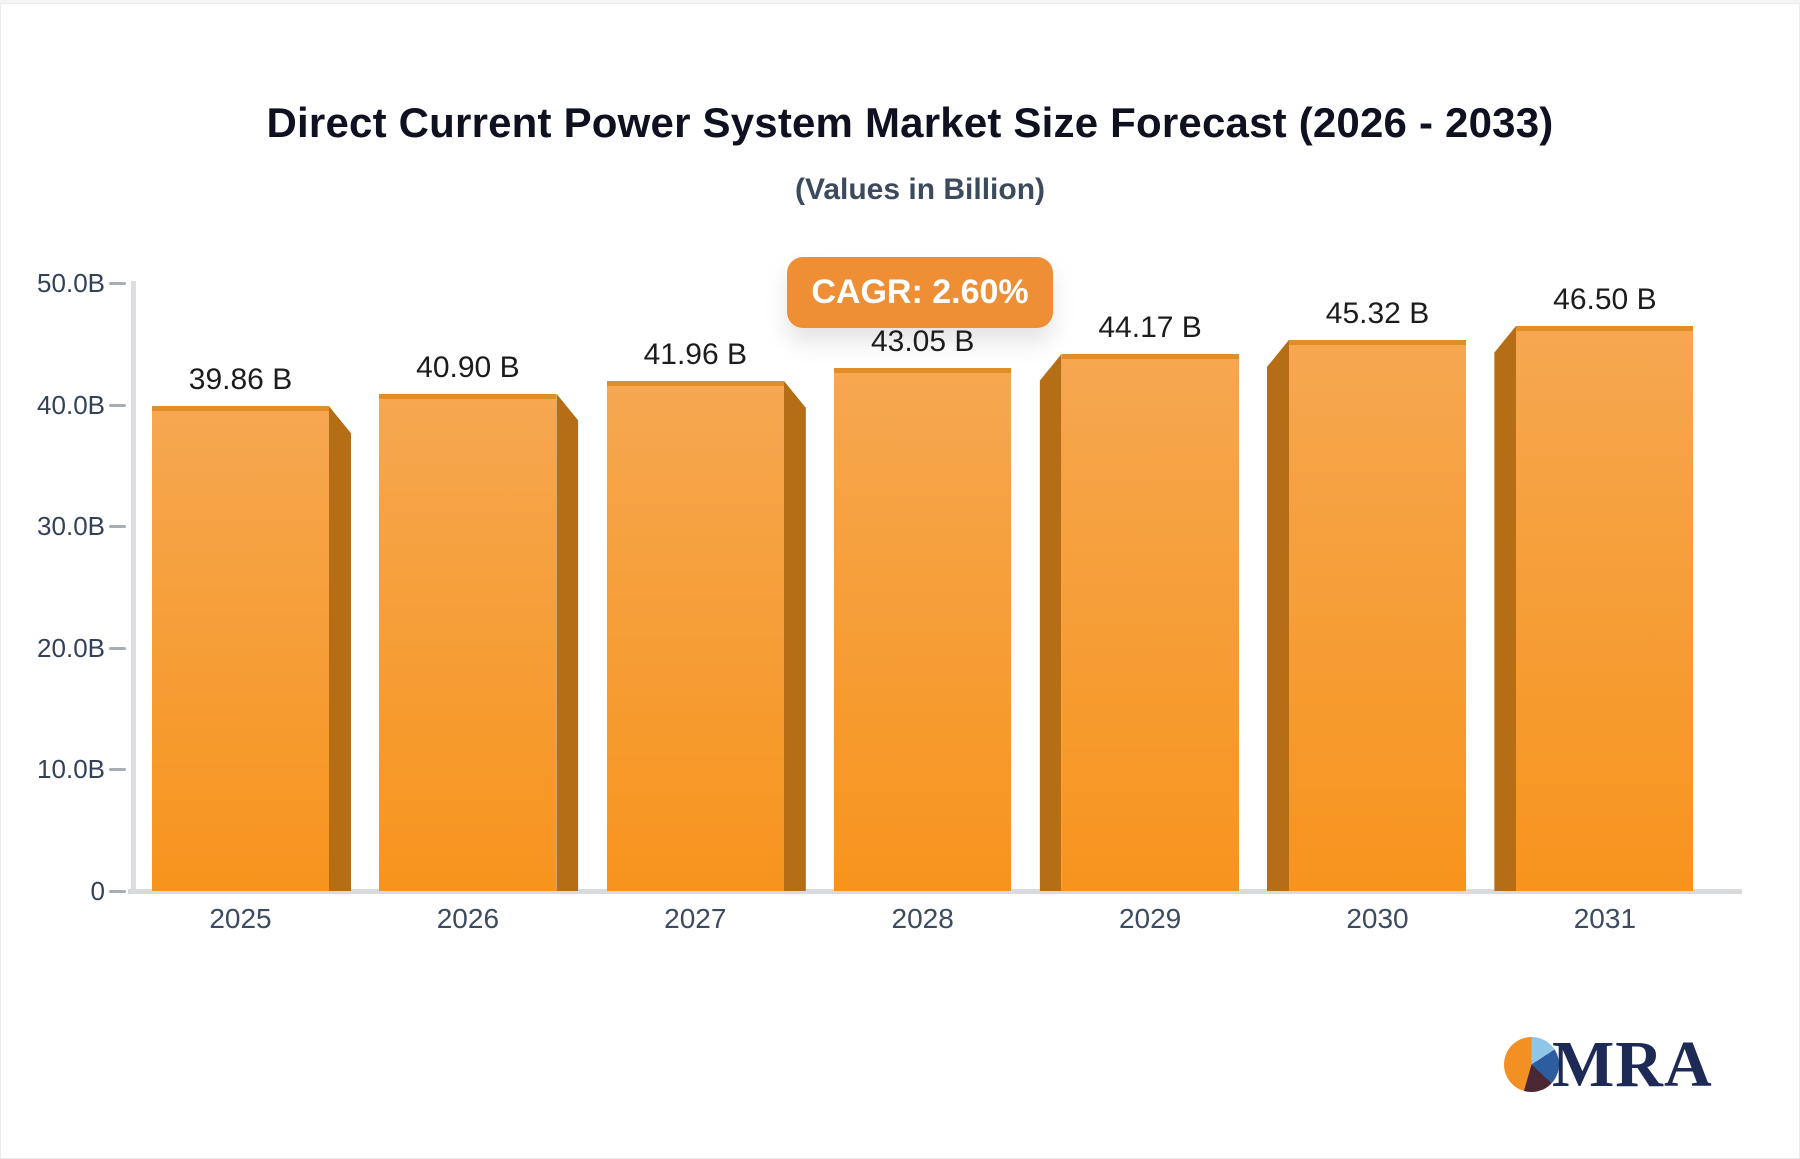 Image resolution: width=1800 pixels, height=1159 pixels. What do you see at coordinates (1377, 615) in the screenshot?
I see `bar-2030` at bounding box center [1377, 615].